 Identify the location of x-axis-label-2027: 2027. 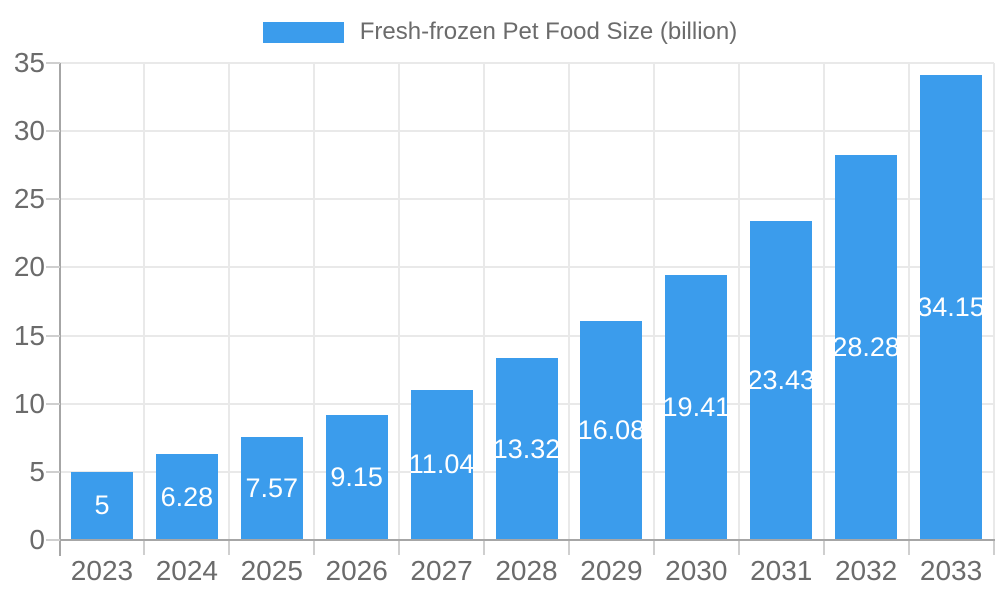
(441, 570).